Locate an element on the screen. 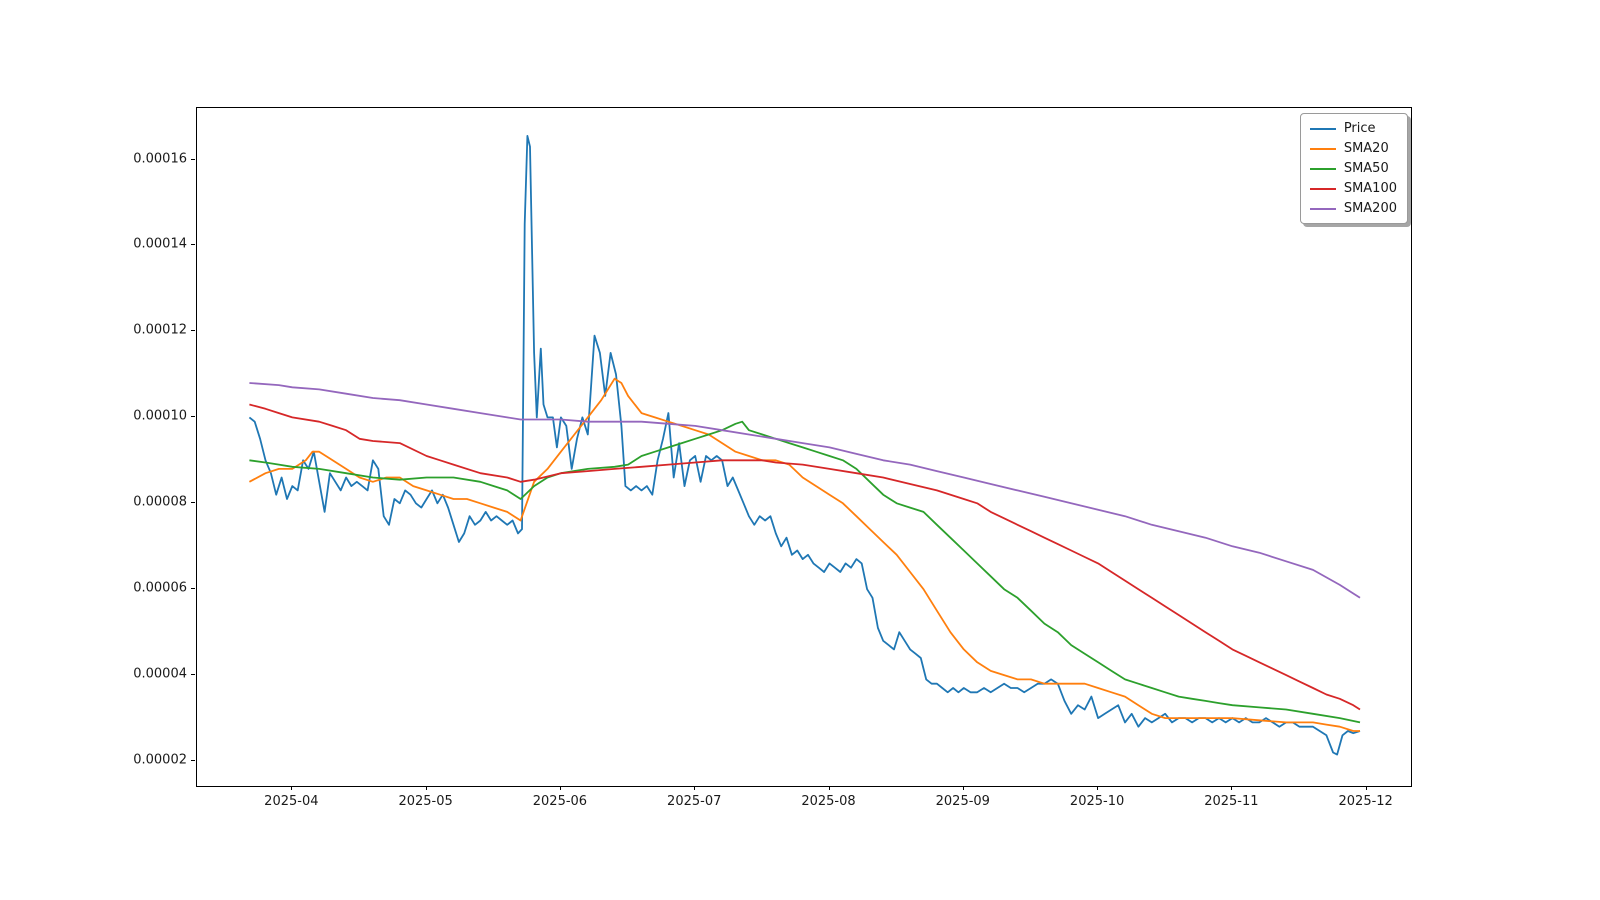 The height and width of the screenshot is (900, 1600). y-tick-label: 0.00012 is located at coordinates (160, 330).